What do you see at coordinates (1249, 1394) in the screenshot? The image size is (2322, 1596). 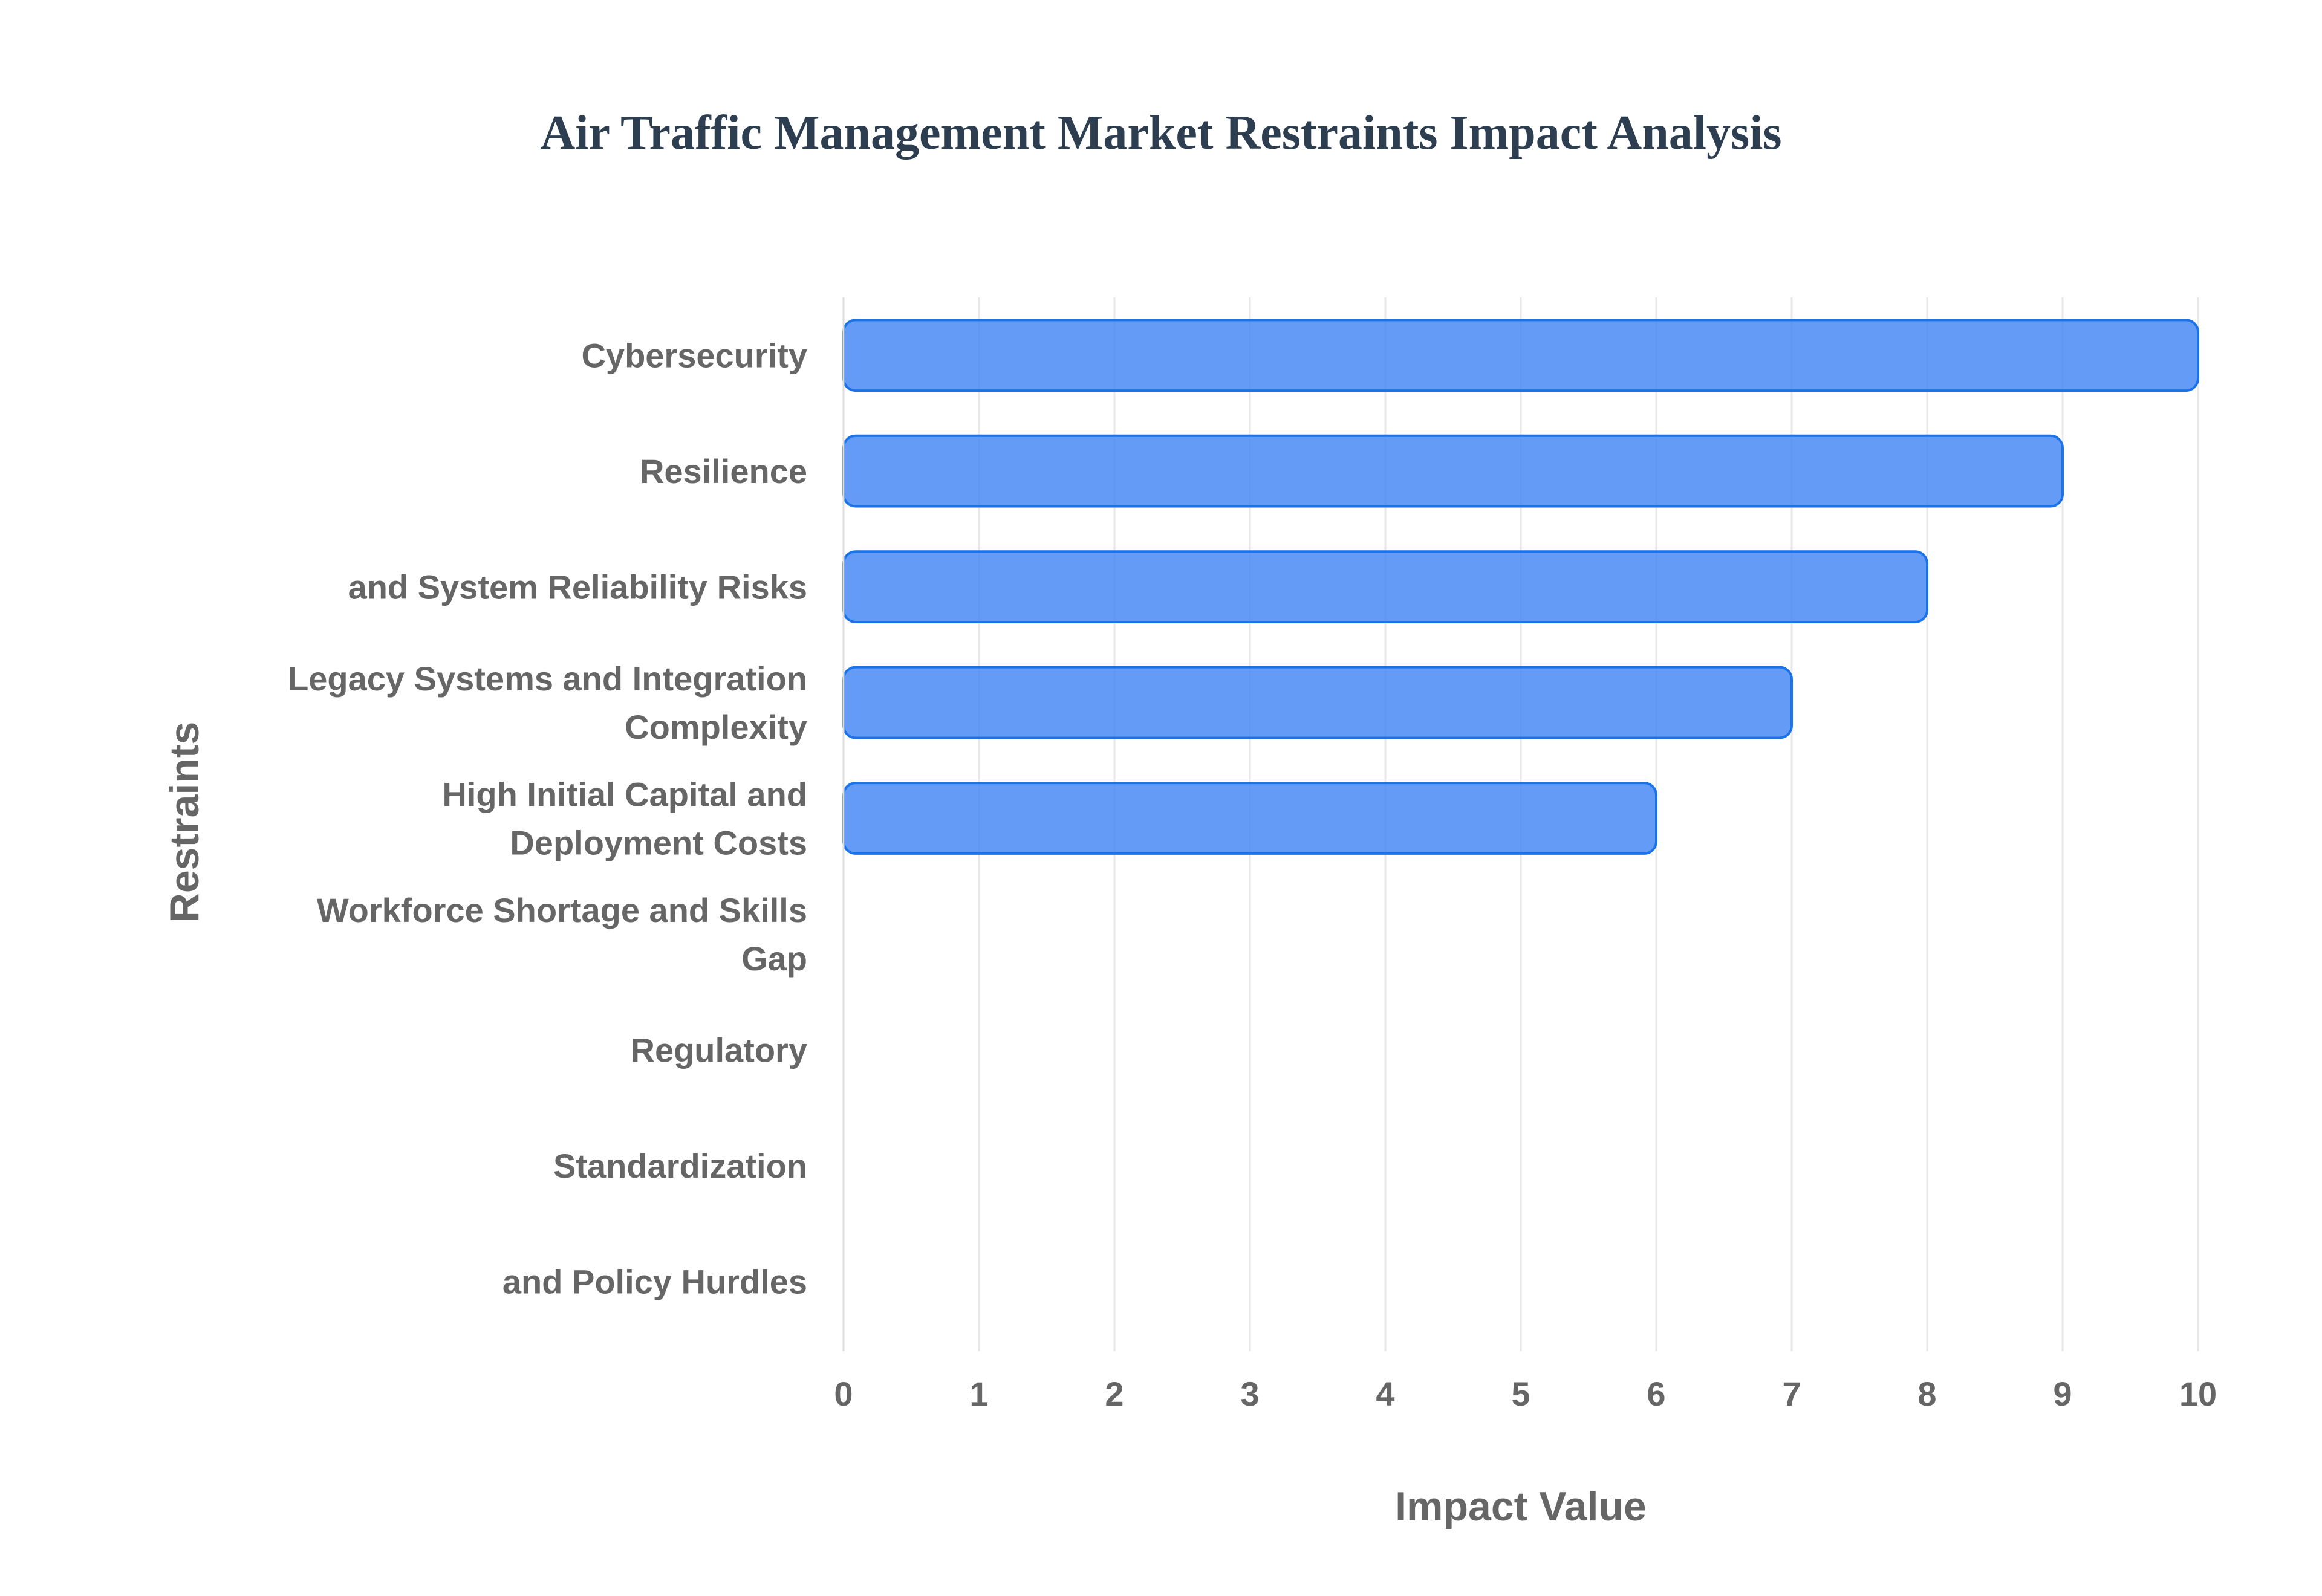 I see `x-tick-label: 3` at bounding box center [1249, 1394].